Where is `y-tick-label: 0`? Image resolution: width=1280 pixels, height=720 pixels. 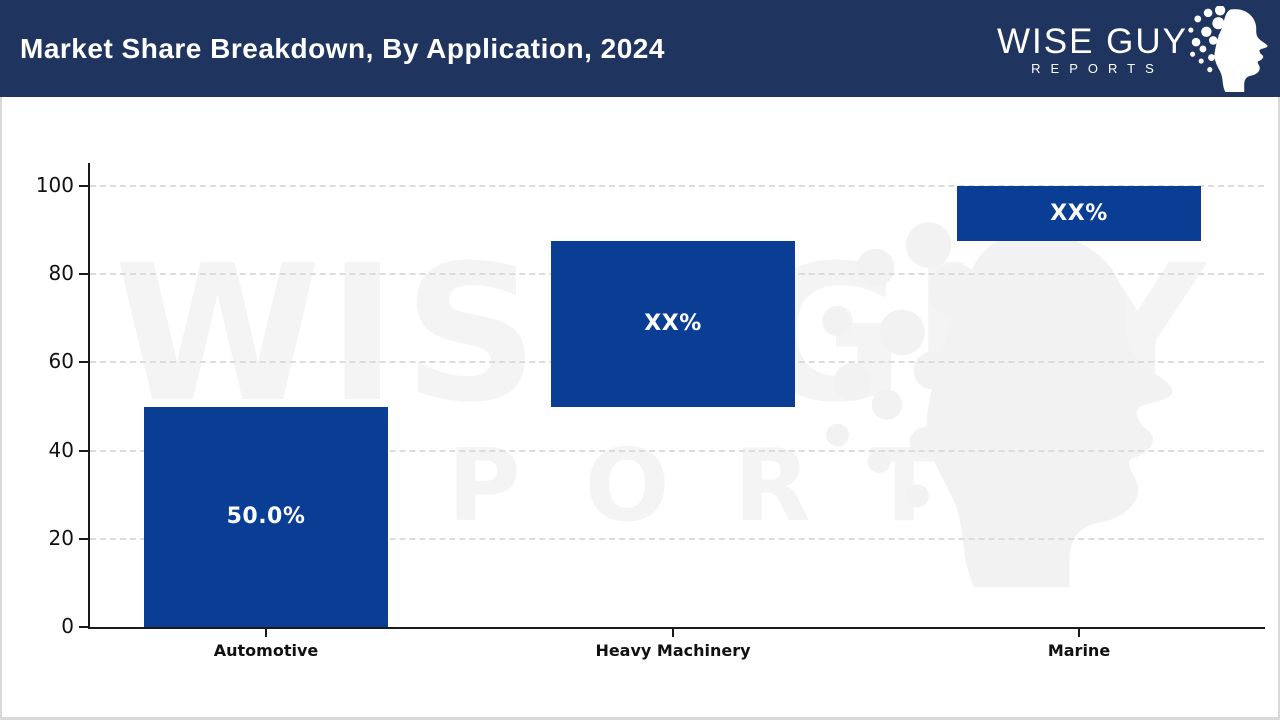
y-tick-label: 0 is located at coordinates (67, 626).